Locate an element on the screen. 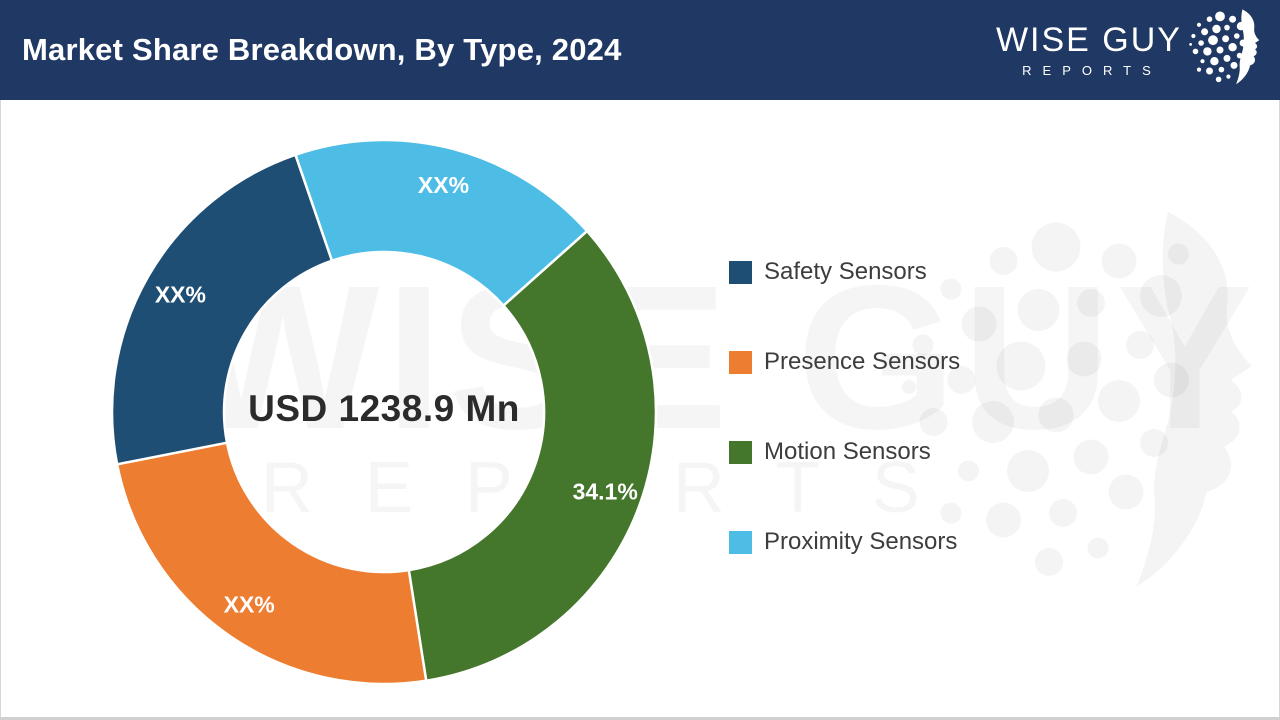 This screenshot has height=720, width=1280. segment-label-presence-sensors: XX% is located at coordinates (249, 605).